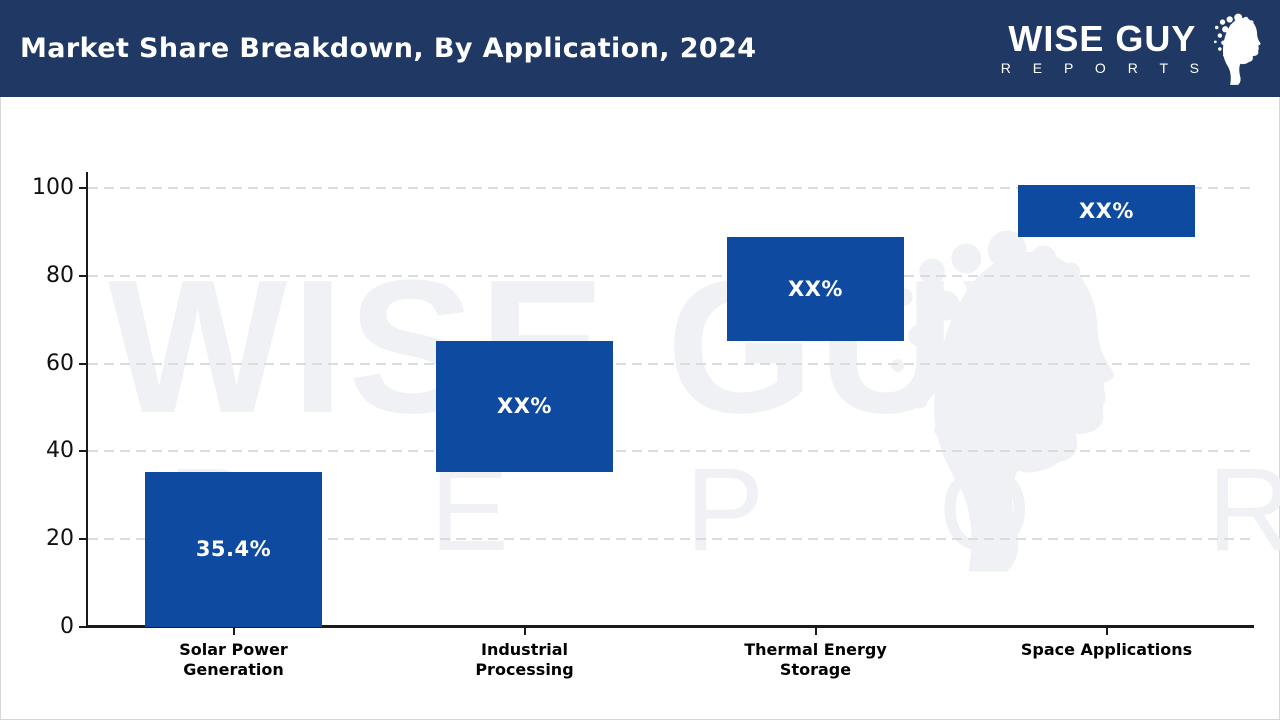 This screenshot has height=720, width=1280. I want to click on y-tick-label: 60, so click(60, 363).